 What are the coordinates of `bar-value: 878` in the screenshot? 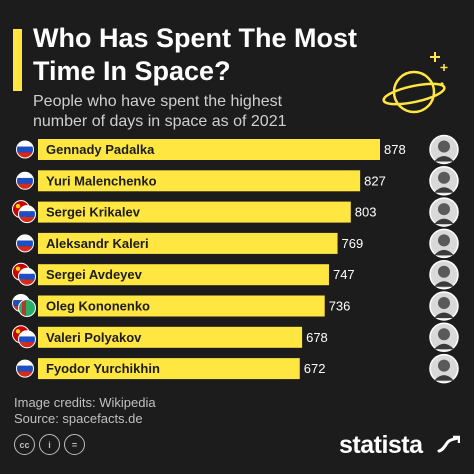 It's located at (395, 149).